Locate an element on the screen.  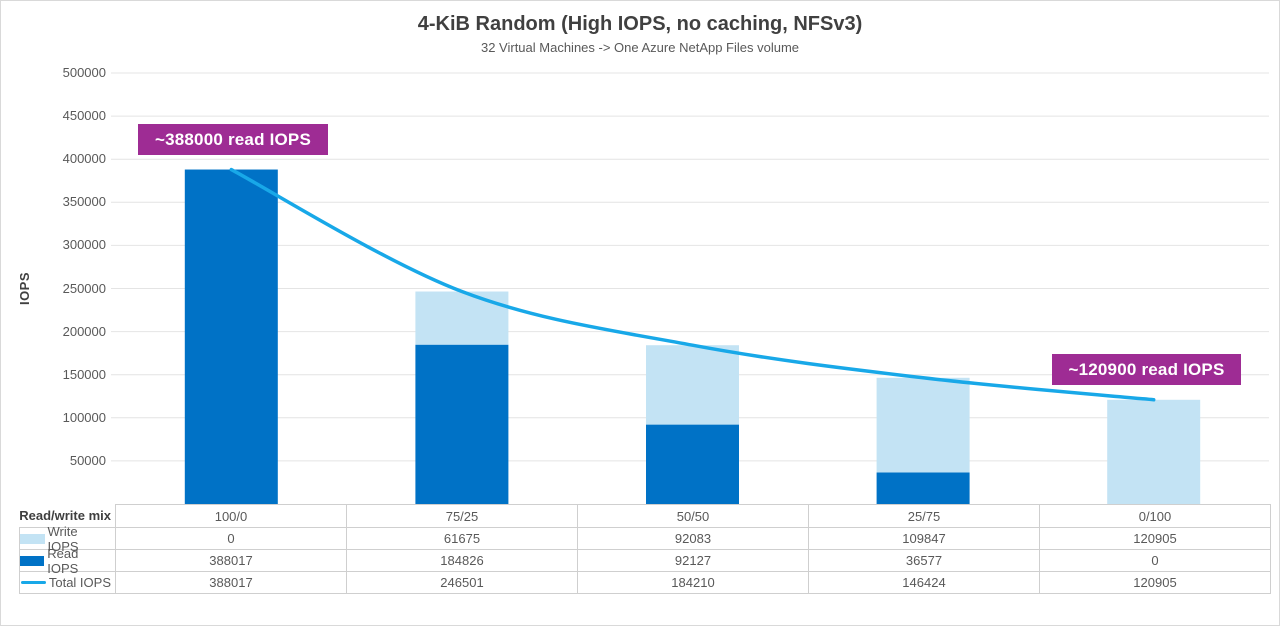
table-value-cell: 61675 is located at coordinates (462, 539).